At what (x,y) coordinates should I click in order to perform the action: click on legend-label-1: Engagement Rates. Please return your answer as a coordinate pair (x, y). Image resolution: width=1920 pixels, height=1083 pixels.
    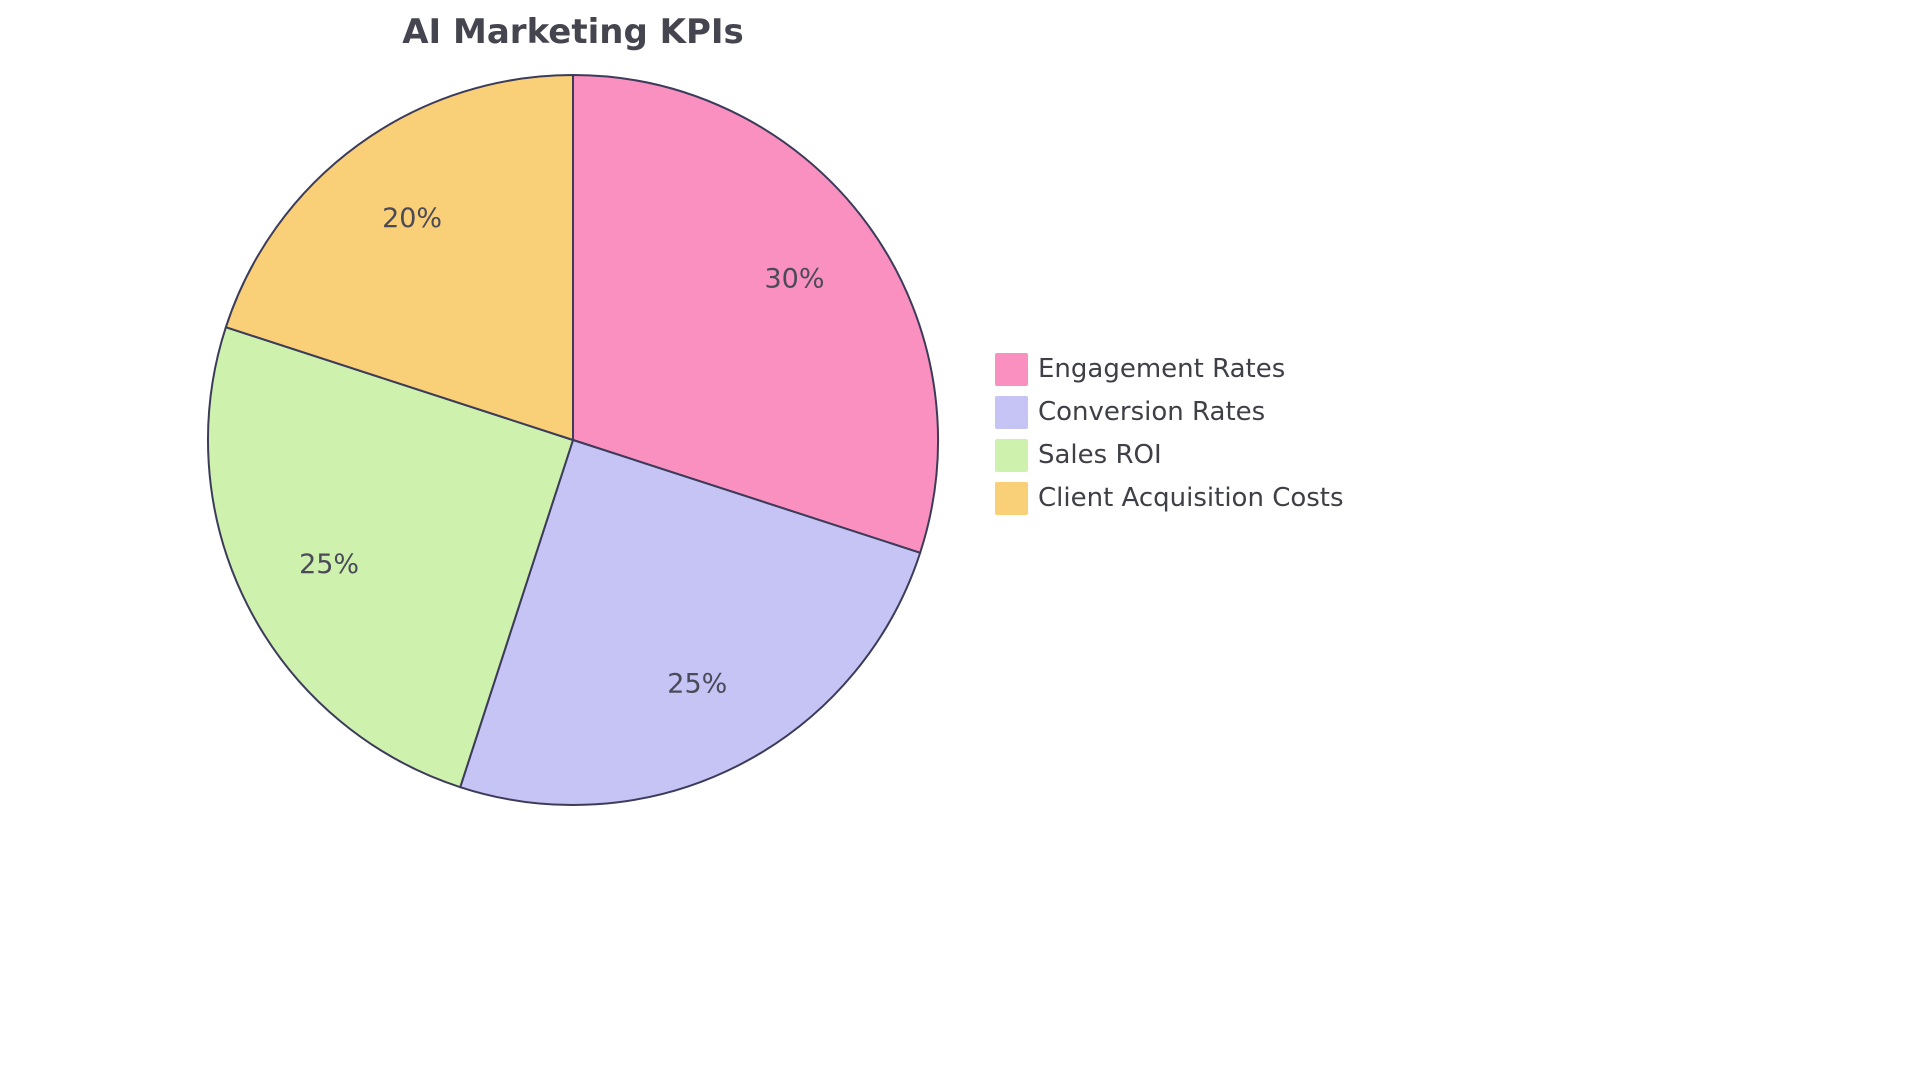
    Looking at the image, I should click on (1162, 369).